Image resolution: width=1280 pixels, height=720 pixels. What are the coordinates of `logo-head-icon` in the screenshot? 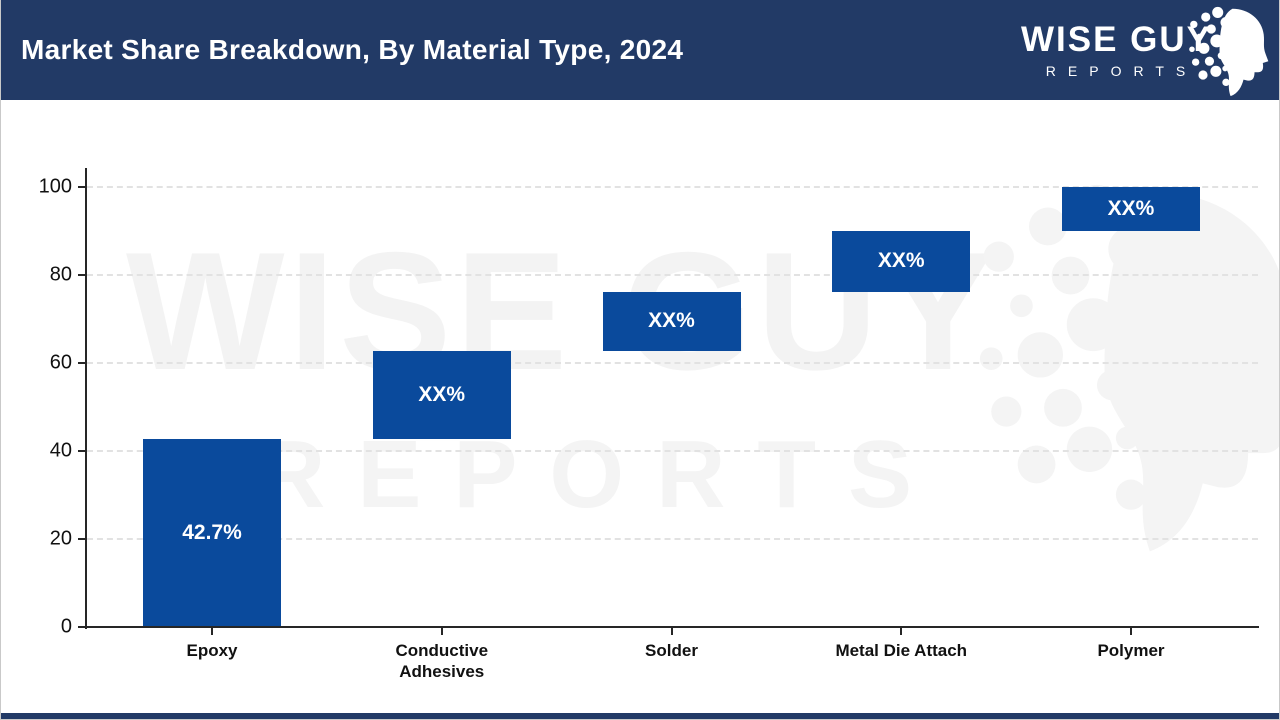 It's located at (1229, 51).